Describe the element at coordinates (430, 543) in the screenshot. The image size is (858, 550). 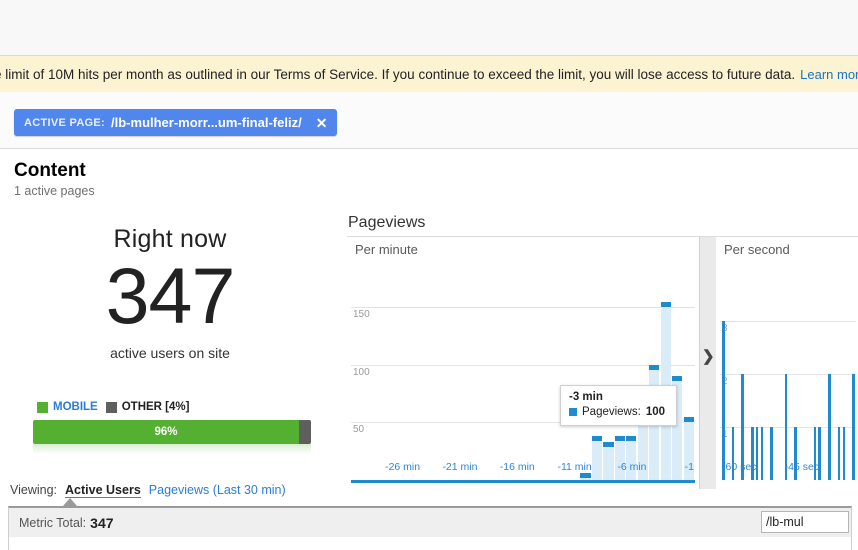
I see `table-body-top-edge` at that location.